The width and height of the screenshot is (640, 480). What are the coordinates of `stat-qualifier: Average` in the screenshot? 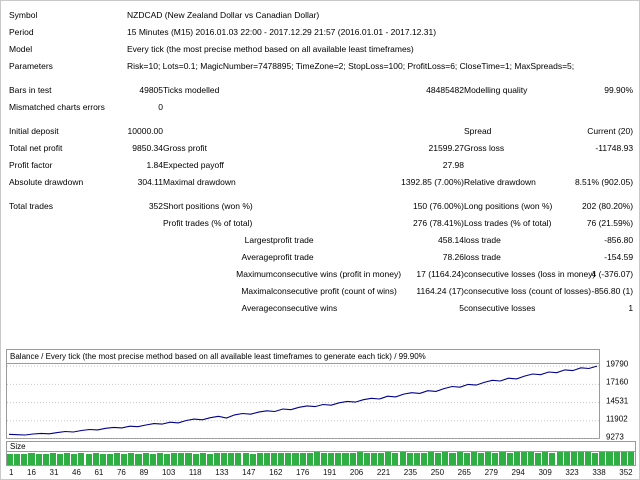 It's located at (257, 307).